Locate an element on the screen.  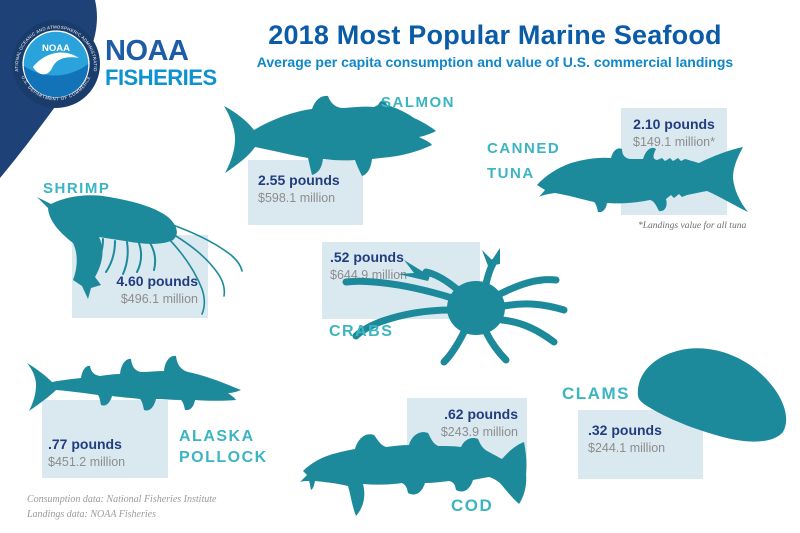
pollock-databox: .77 pounds $451.2 million is located at coordinates (105, 439).